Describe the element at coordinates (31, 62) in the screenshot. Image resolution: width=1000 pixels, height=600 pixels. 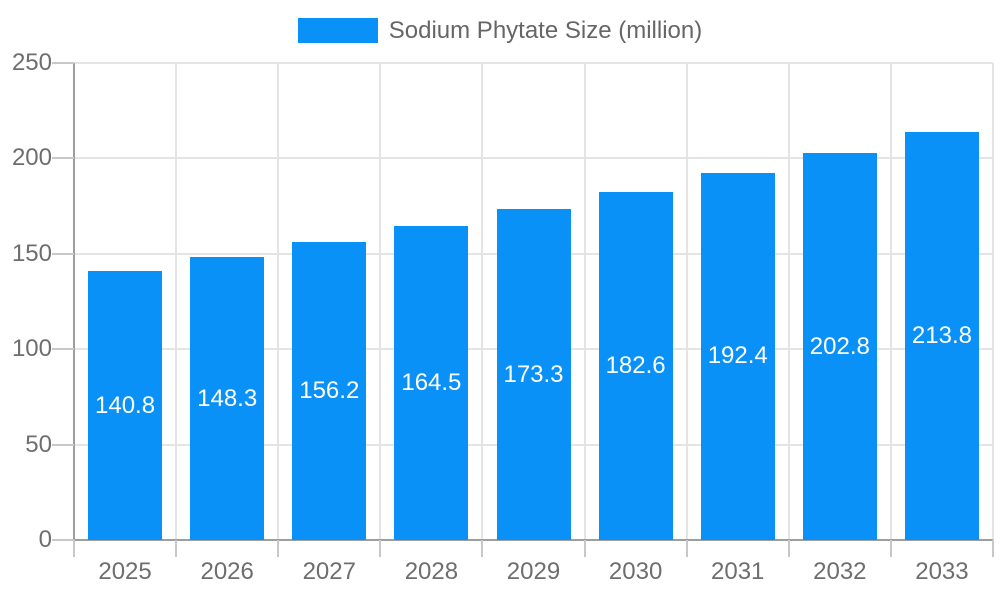
I see `y-axis-label: 250` at that location.